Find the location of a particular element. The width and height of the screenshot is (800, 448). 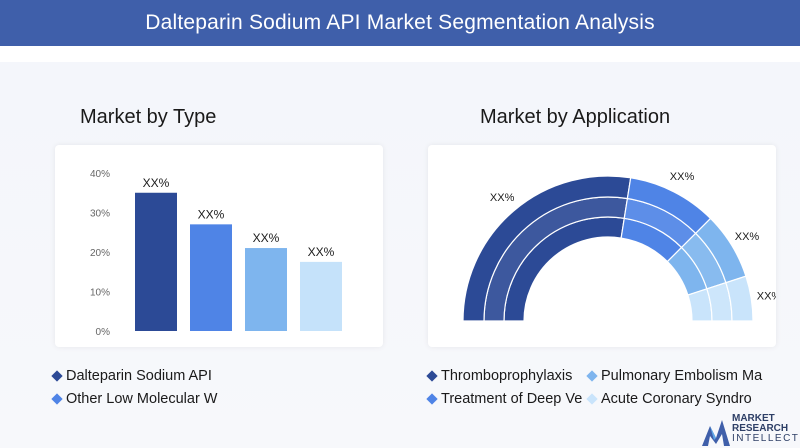

legend-label: Thromboprophylaxis is located at coordinates (507, 376).